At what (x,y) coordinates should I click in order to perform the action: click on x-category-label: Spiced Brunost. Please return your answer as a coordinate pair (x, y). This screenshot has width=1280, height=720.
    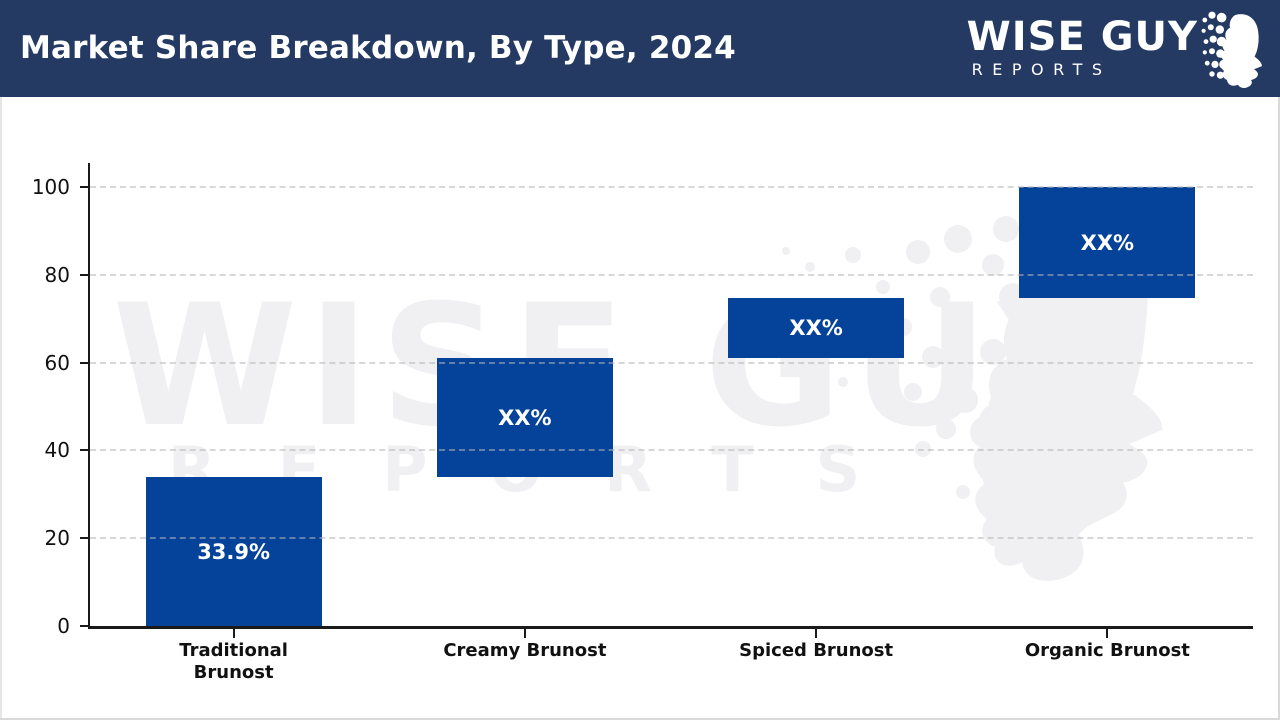
    Looking at the image, I should click on (816, 650).